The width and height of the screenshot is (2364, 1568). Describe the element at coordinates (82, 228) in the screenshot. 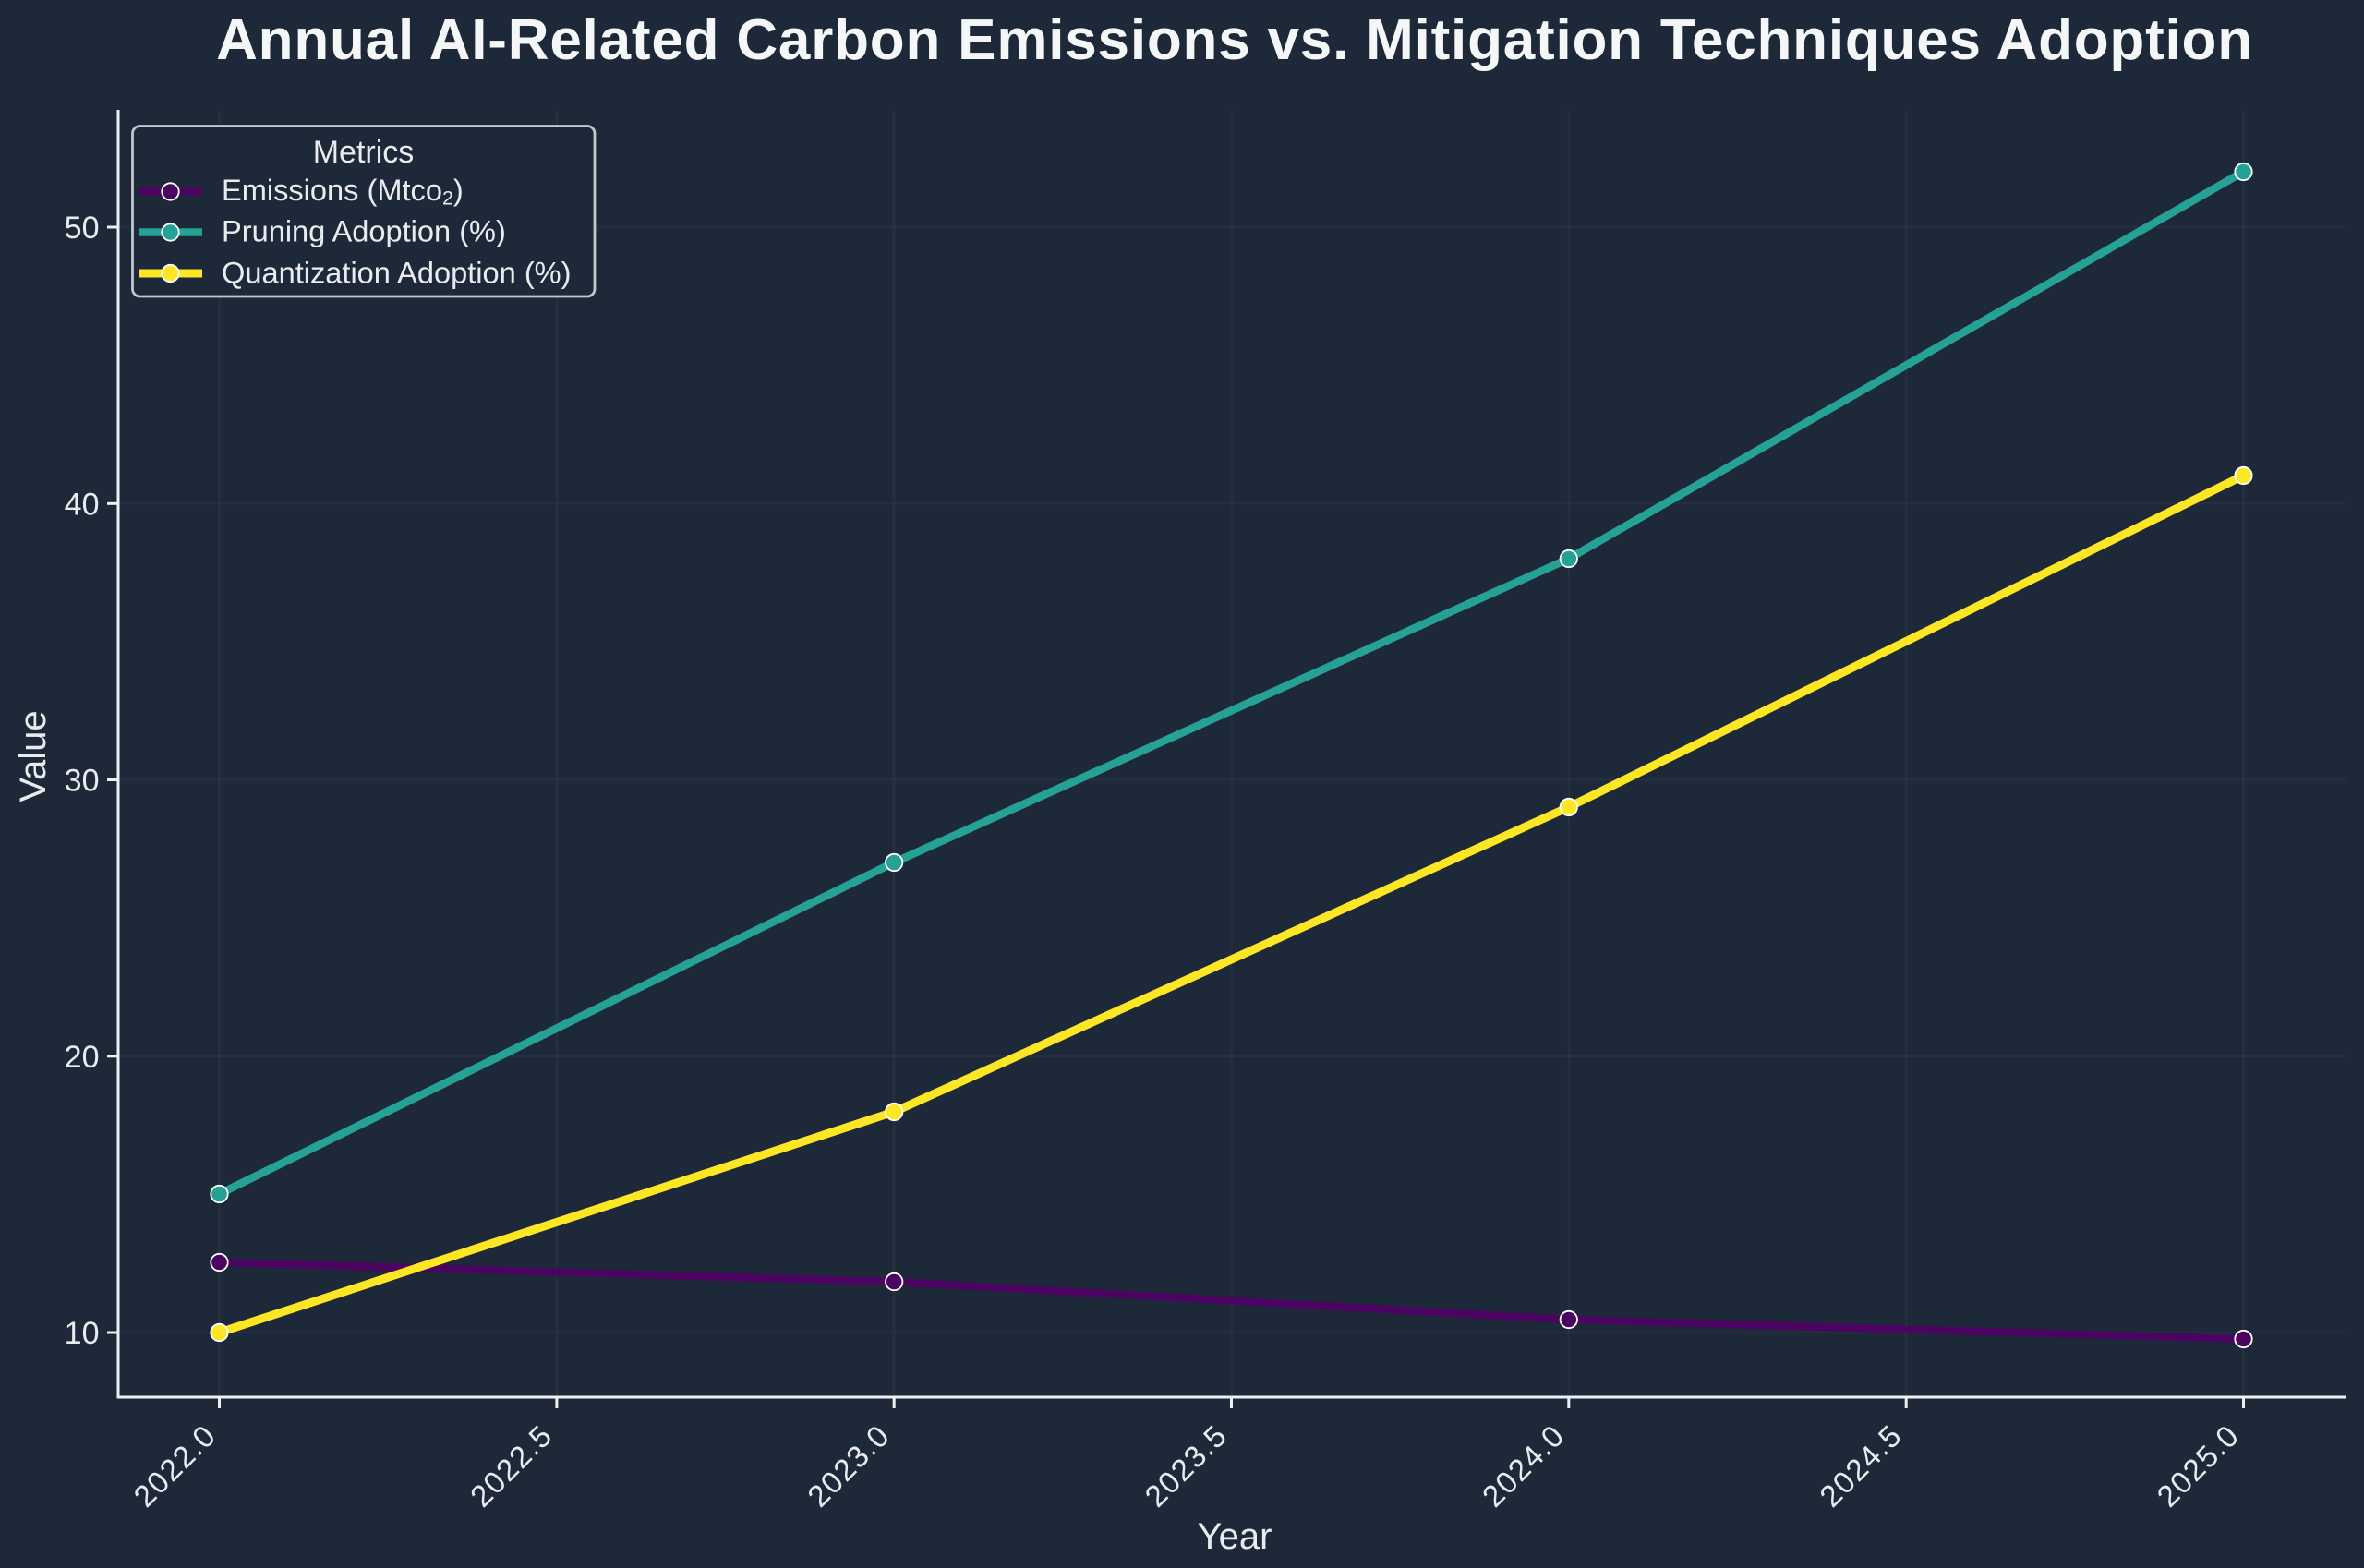

I see `svg-text: 50` at that location.